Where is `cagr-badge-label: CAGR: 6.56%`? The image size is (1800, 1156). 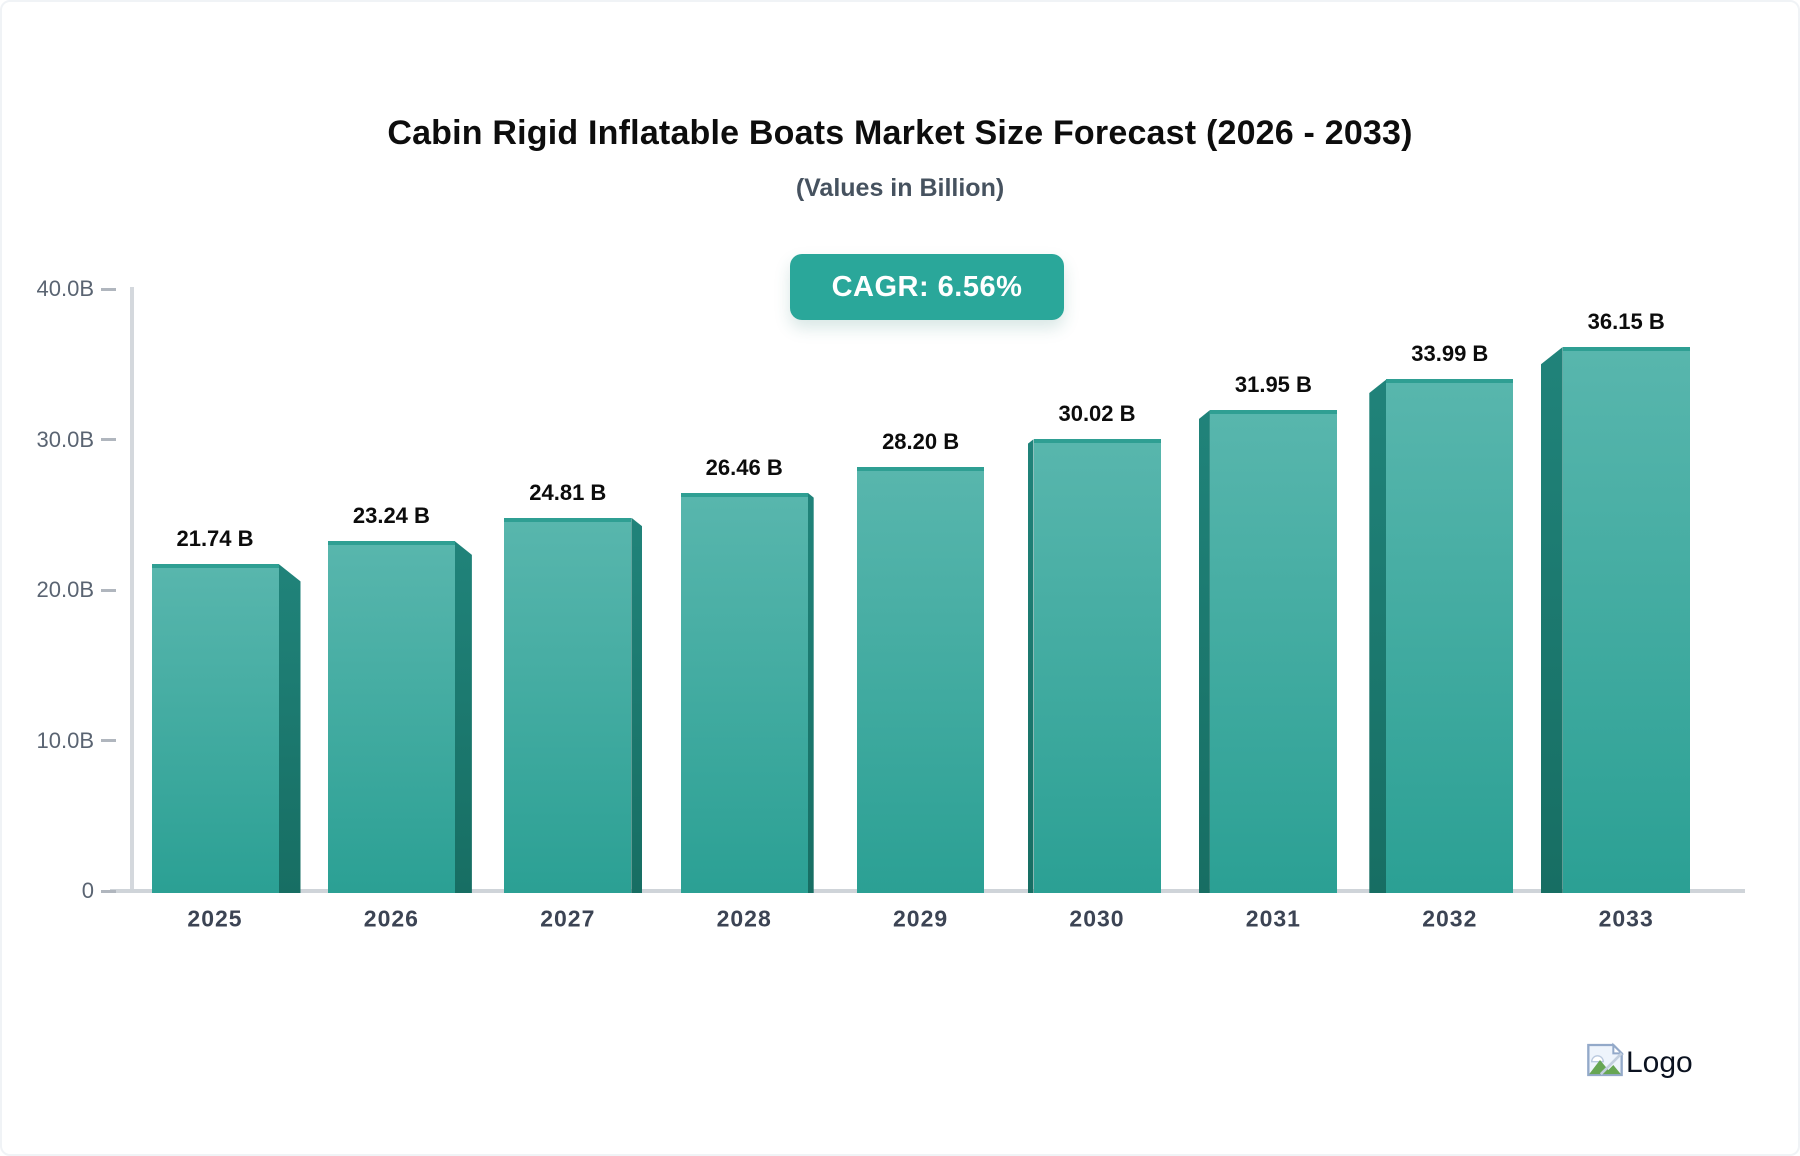
cagr-badge-label: CAGR: 6.56% is located at coordinates (927, 286).